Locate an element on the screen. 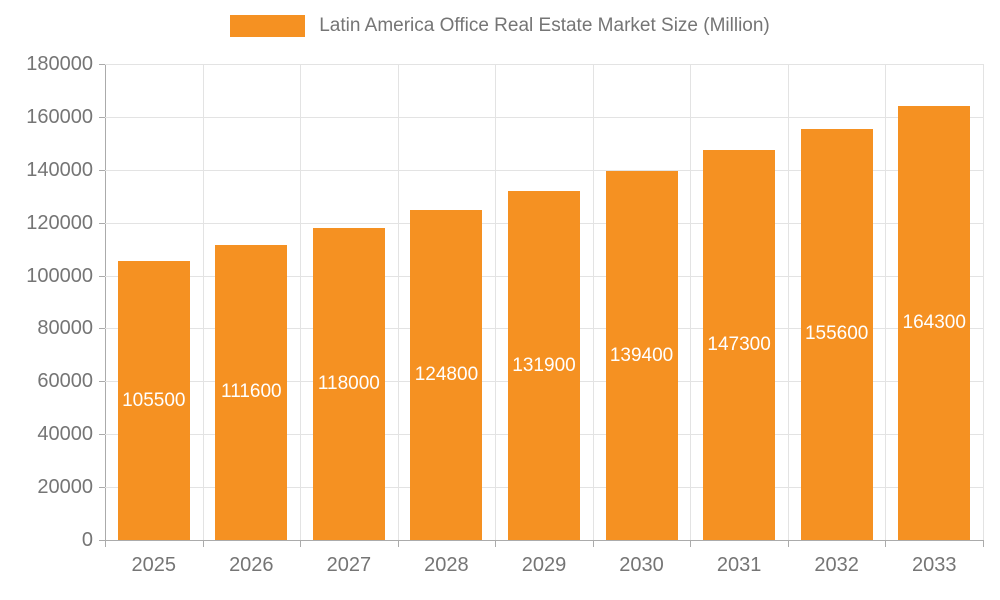  x-axis-label: 2029 is located at coordinates (544, 565).